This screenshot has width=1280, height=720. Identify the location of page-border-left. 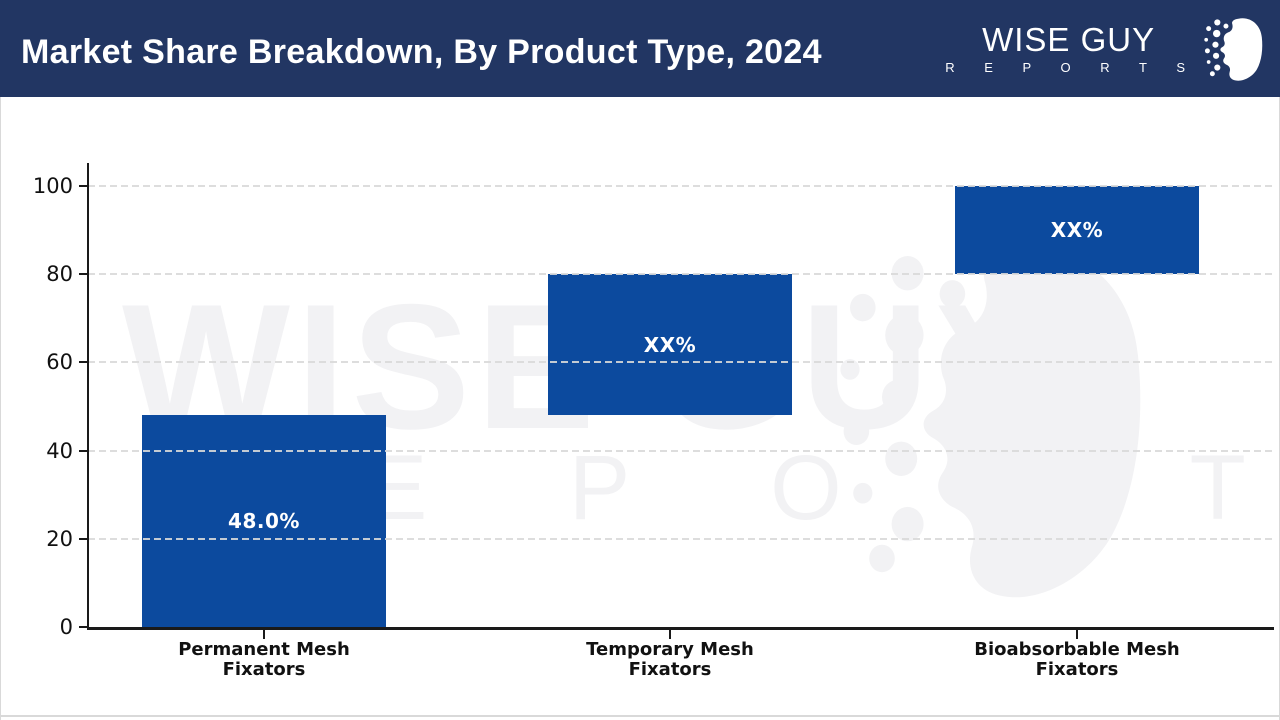
(0, 408).